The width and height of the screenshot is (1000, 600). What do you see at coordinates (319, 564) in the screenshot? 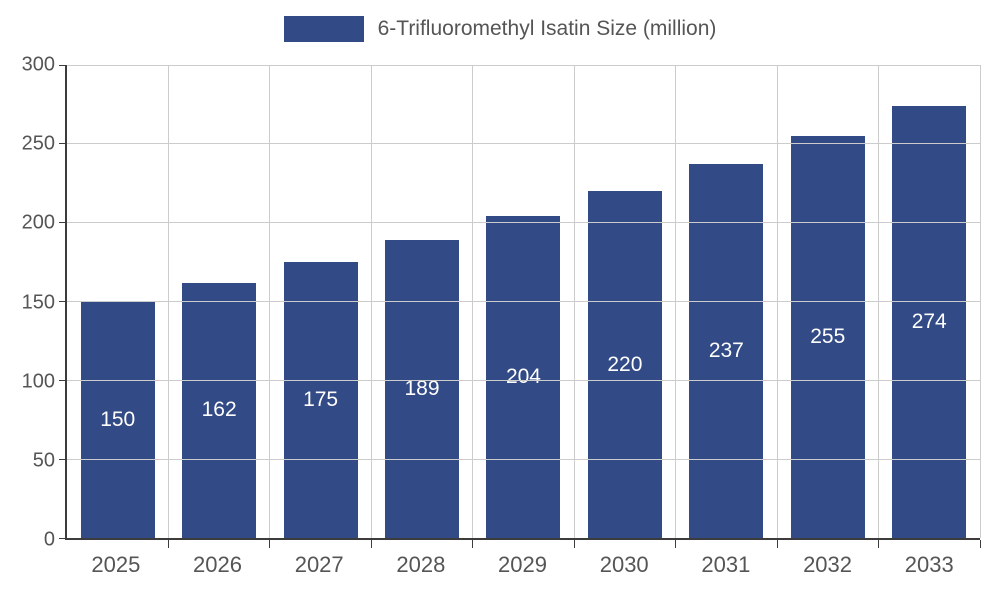
I see `x-tick-label: 2027` at bounding box center [319, 564].